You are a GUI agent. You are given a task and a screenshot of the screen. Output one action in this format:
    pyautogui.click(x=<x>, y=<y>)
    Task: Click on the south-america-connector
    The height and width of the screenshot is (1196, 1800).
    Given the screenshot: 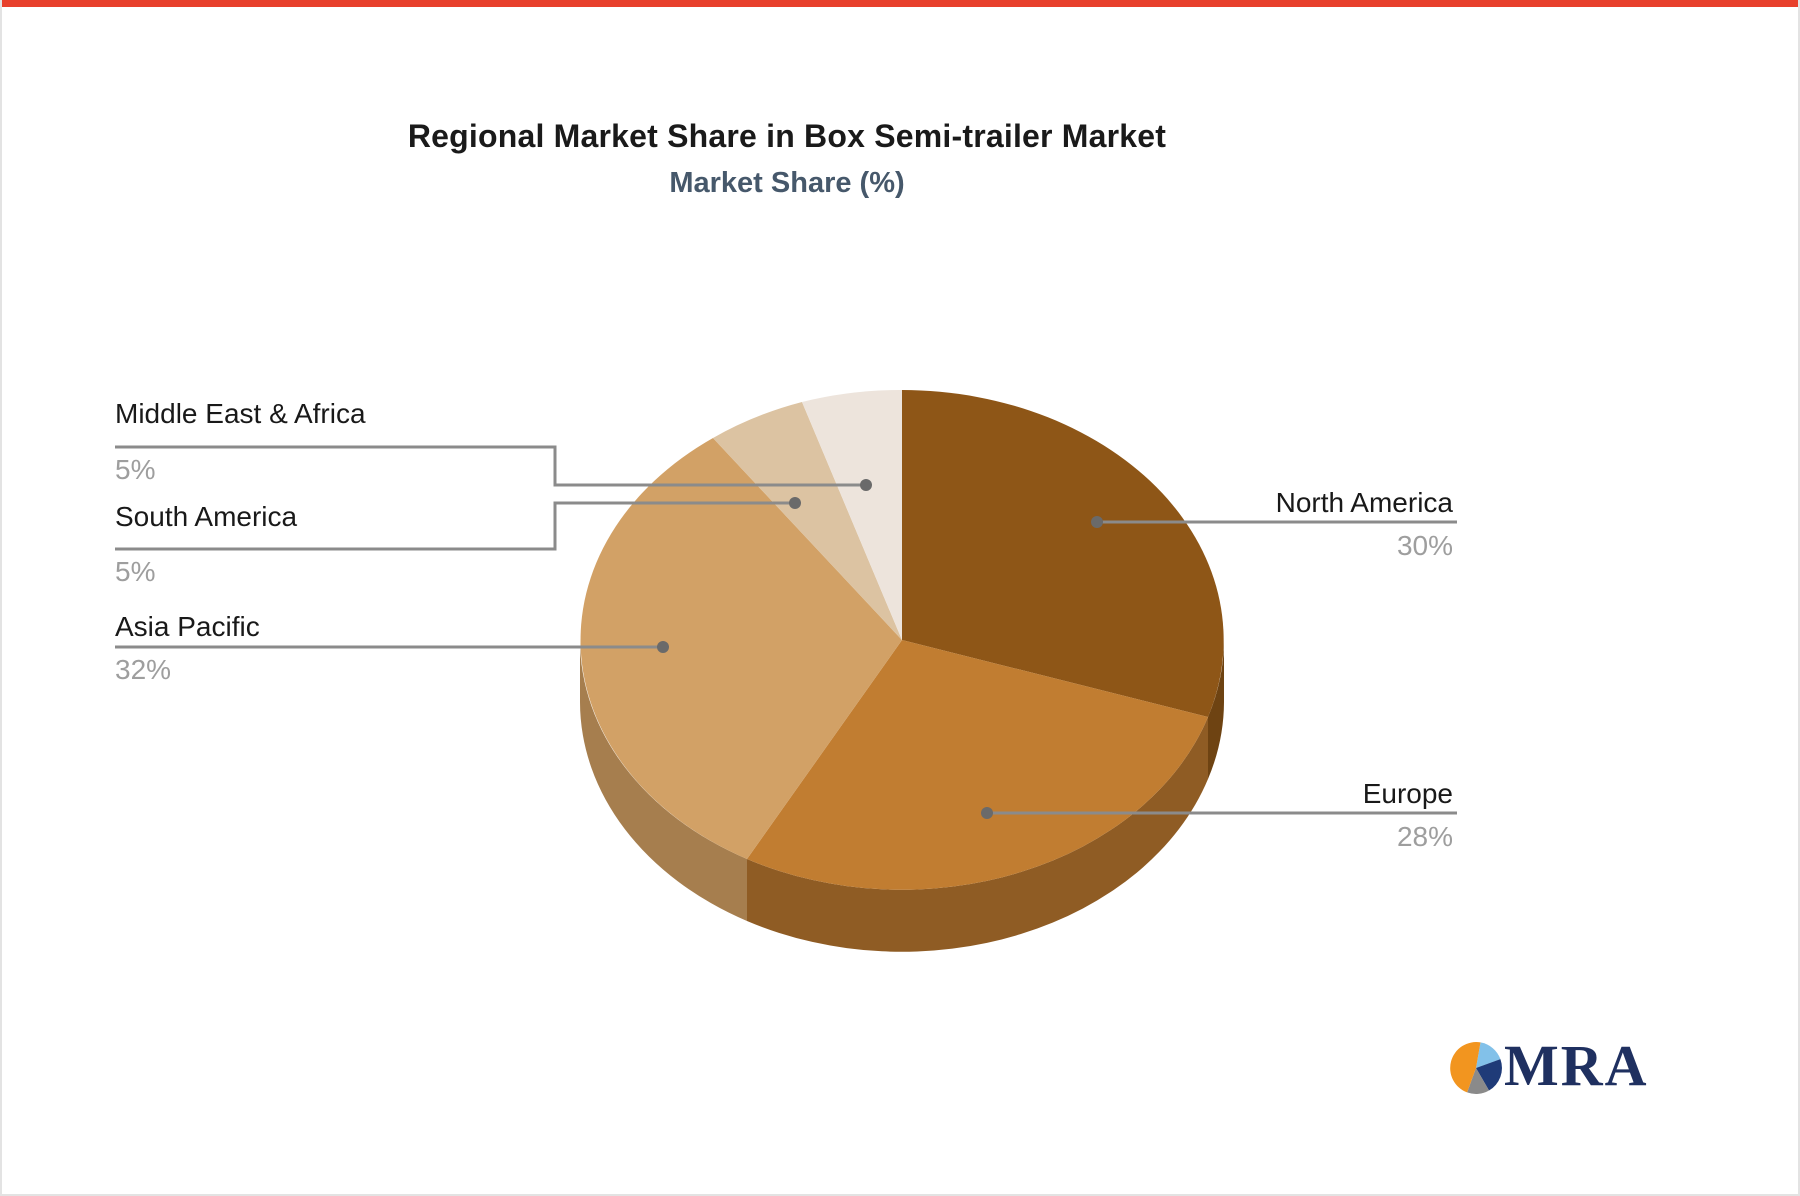 What is the action you would take?
    pyautogui.click(x=455, y=526)
    